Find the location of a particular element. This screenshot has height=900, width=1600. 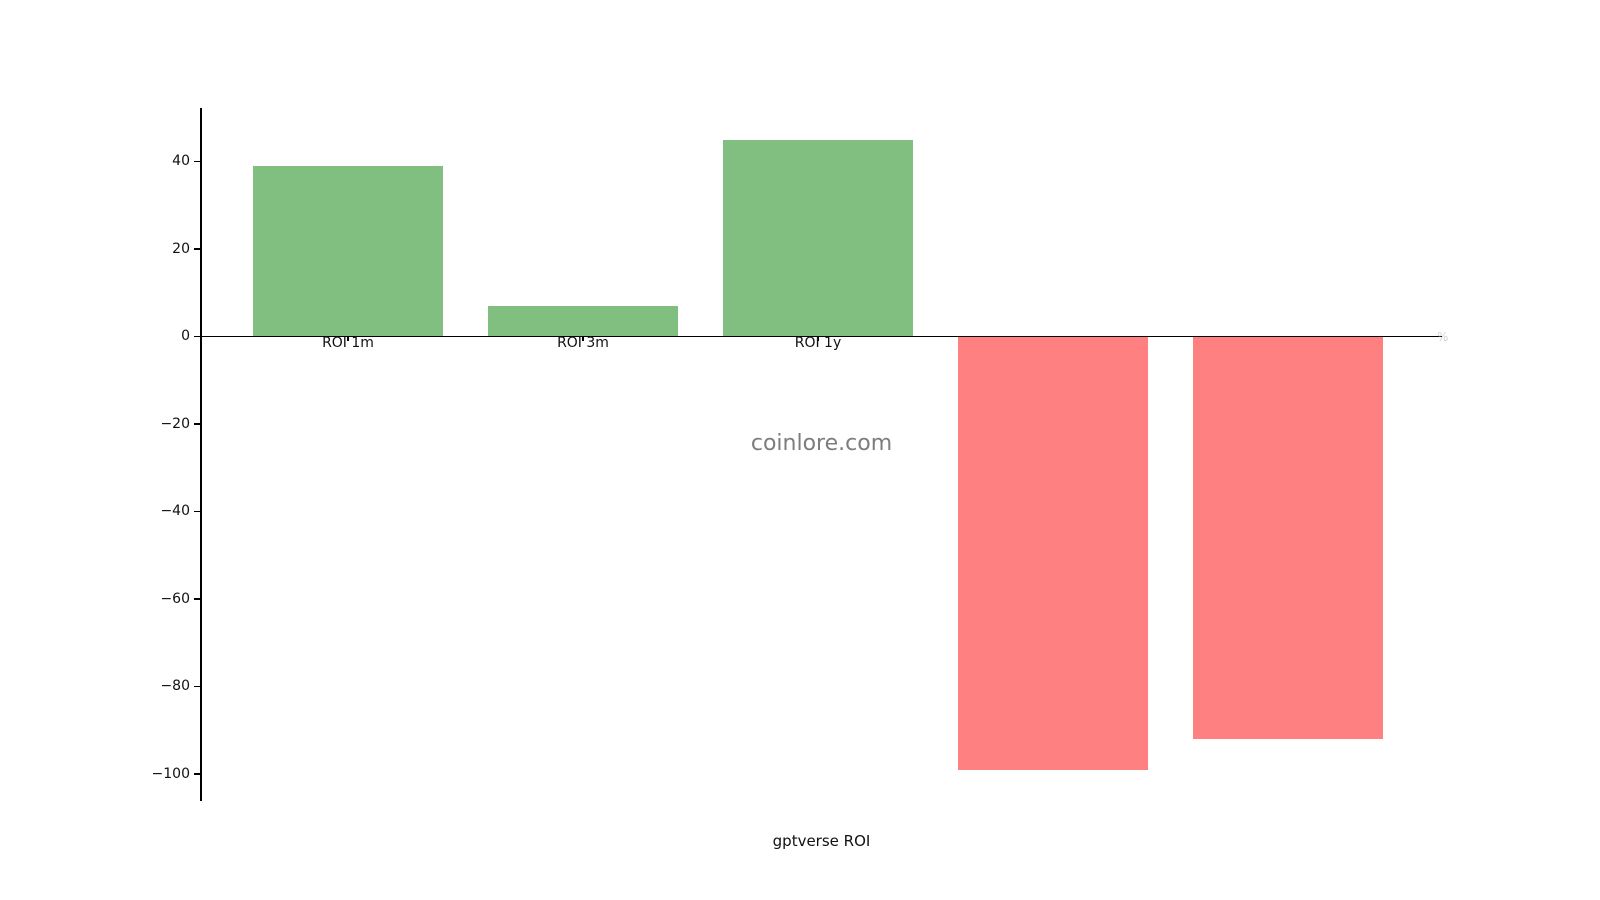

axis-end-percent-mark: % is located at coordinates (1443, 337).